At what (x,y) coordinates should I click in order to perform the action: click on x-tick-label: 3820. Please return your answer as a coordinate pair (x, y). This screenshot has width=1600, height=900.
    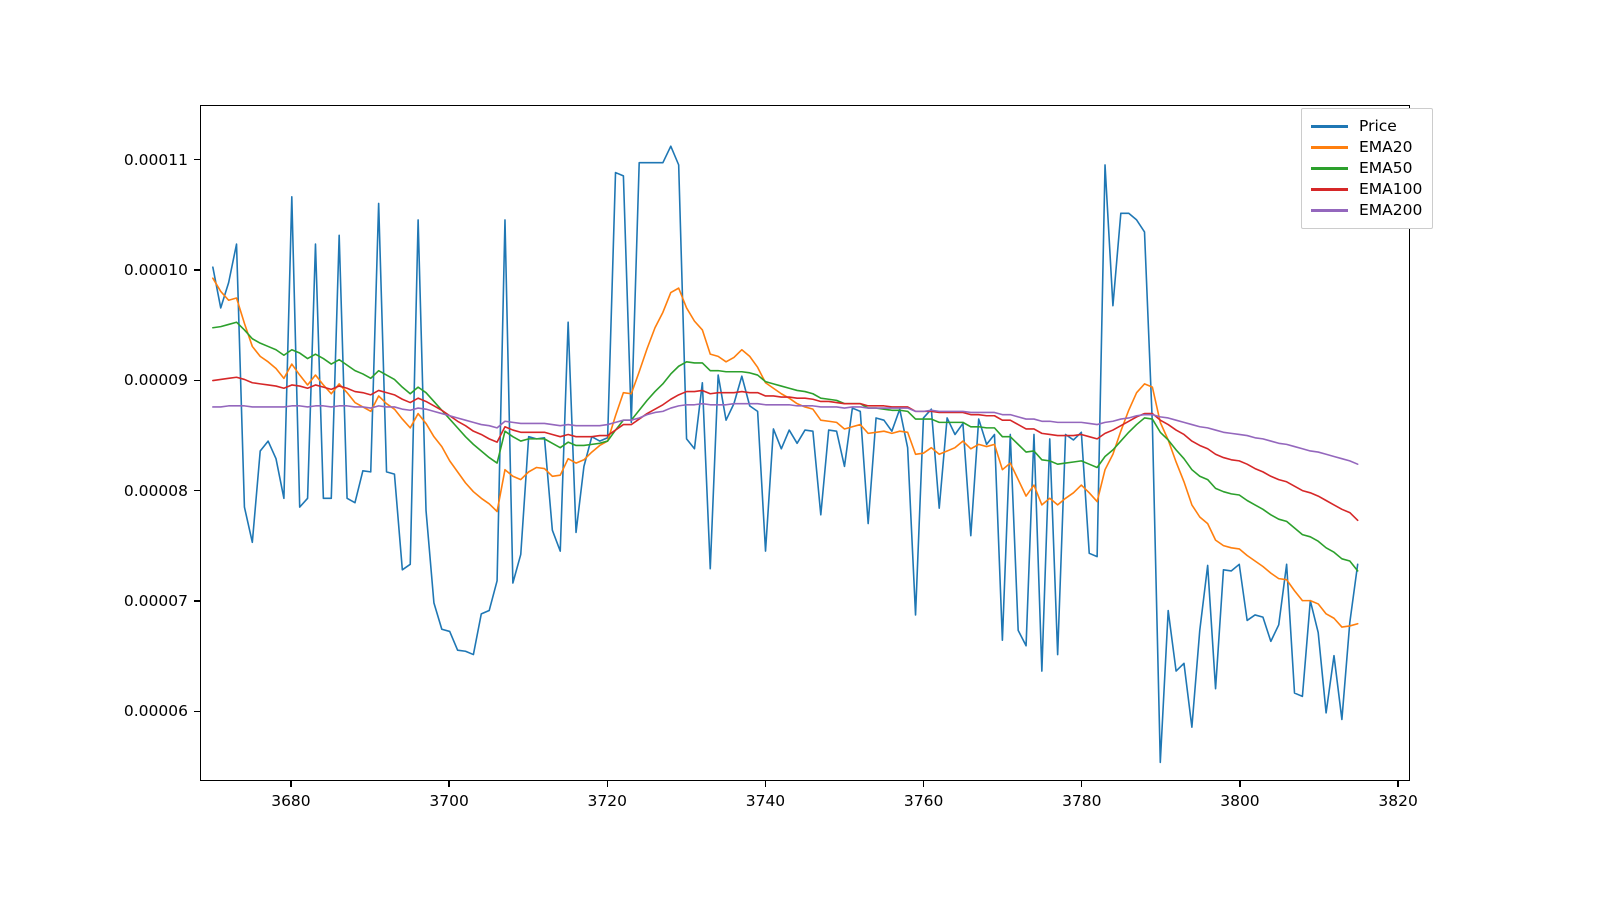
    Looking at the image, I should click on (1398, 801).